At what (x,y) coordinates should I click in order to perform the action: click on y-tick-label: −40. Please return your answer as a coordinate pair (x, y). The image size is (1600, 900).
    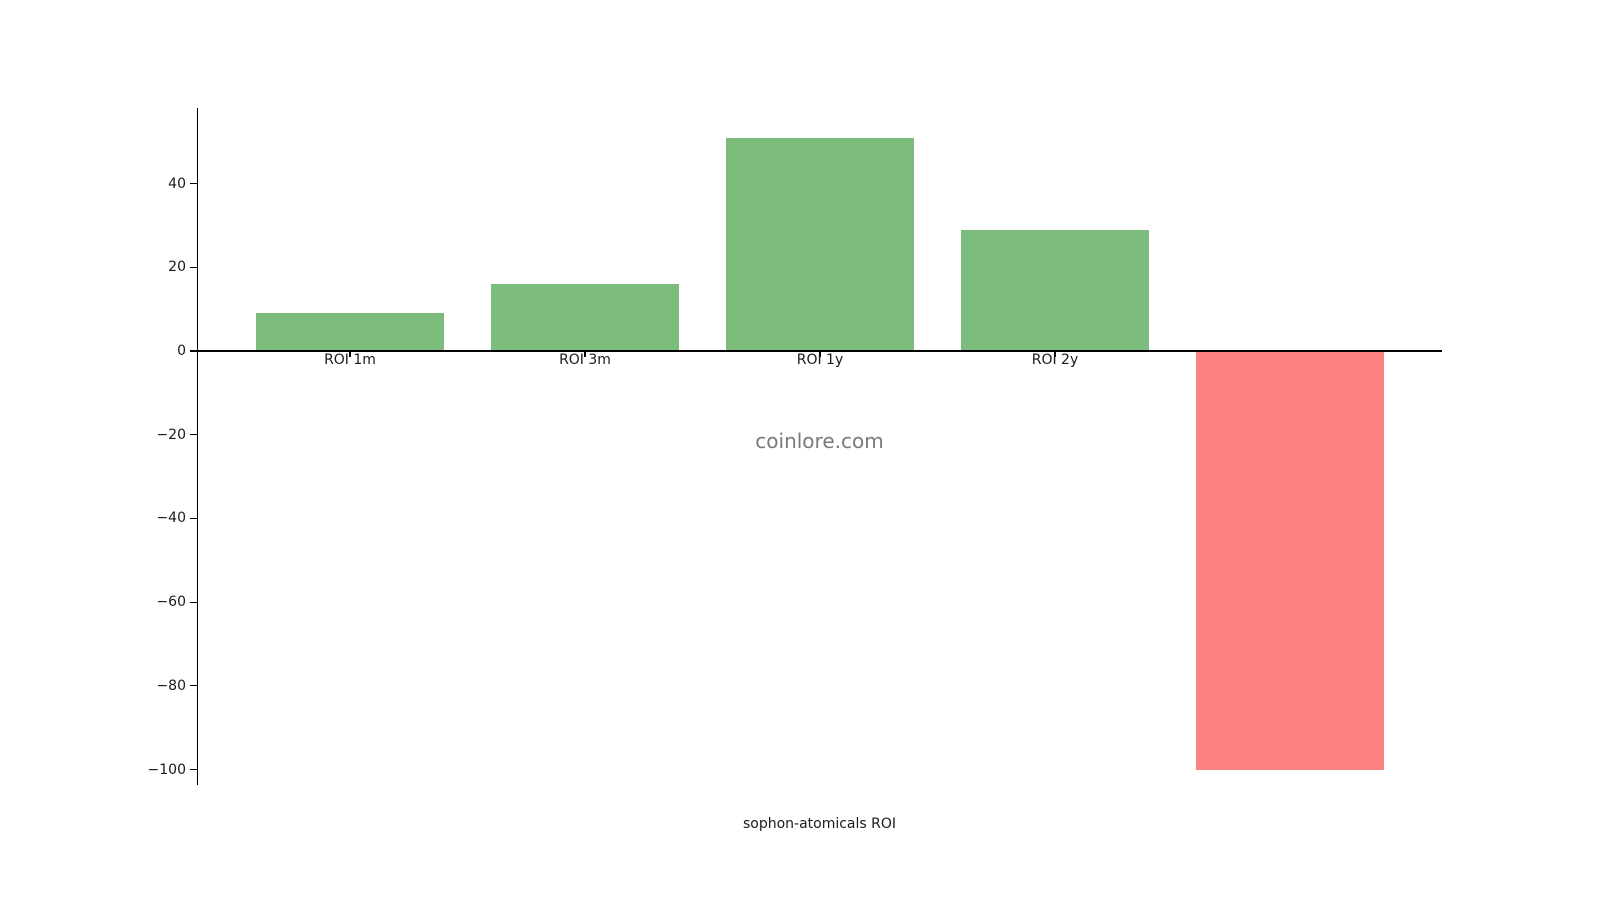
    Looking at the image, I should click on (171, 518).